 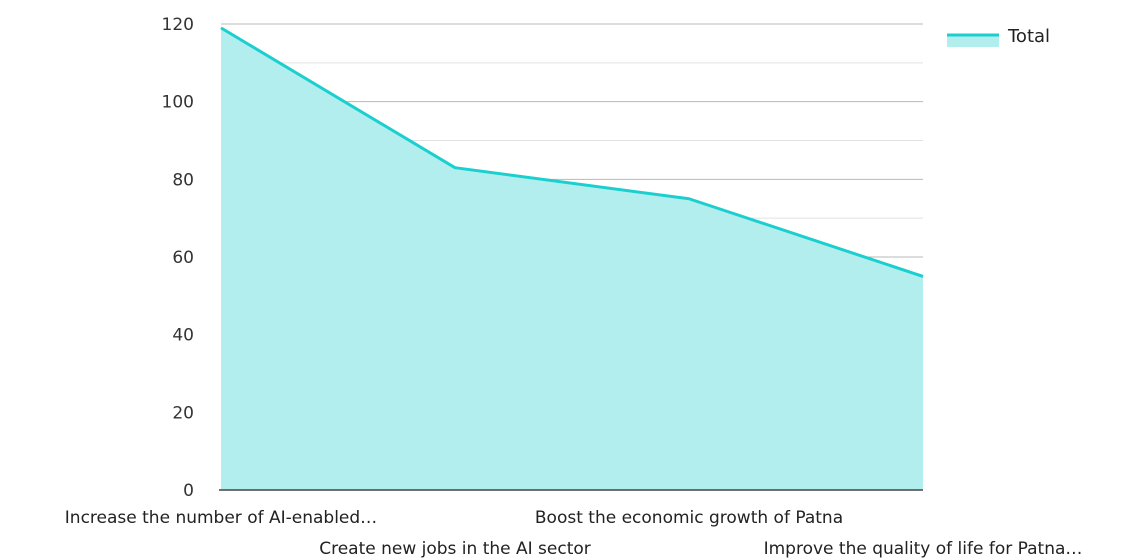 I want to click on y-tick-label: 20, so click(x=183, y=413).